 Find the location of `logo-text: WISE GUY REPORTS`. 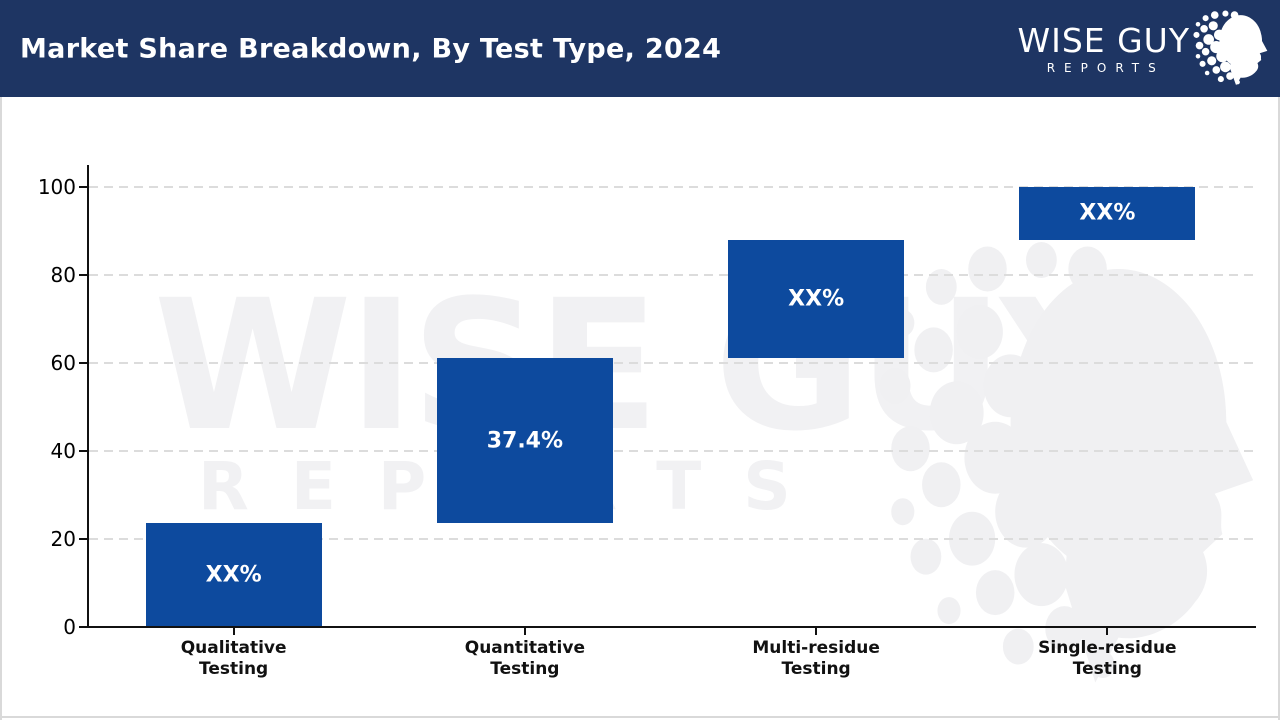

logo-text: WISE GUY REPORTS is located at coordinates (1103, 49).